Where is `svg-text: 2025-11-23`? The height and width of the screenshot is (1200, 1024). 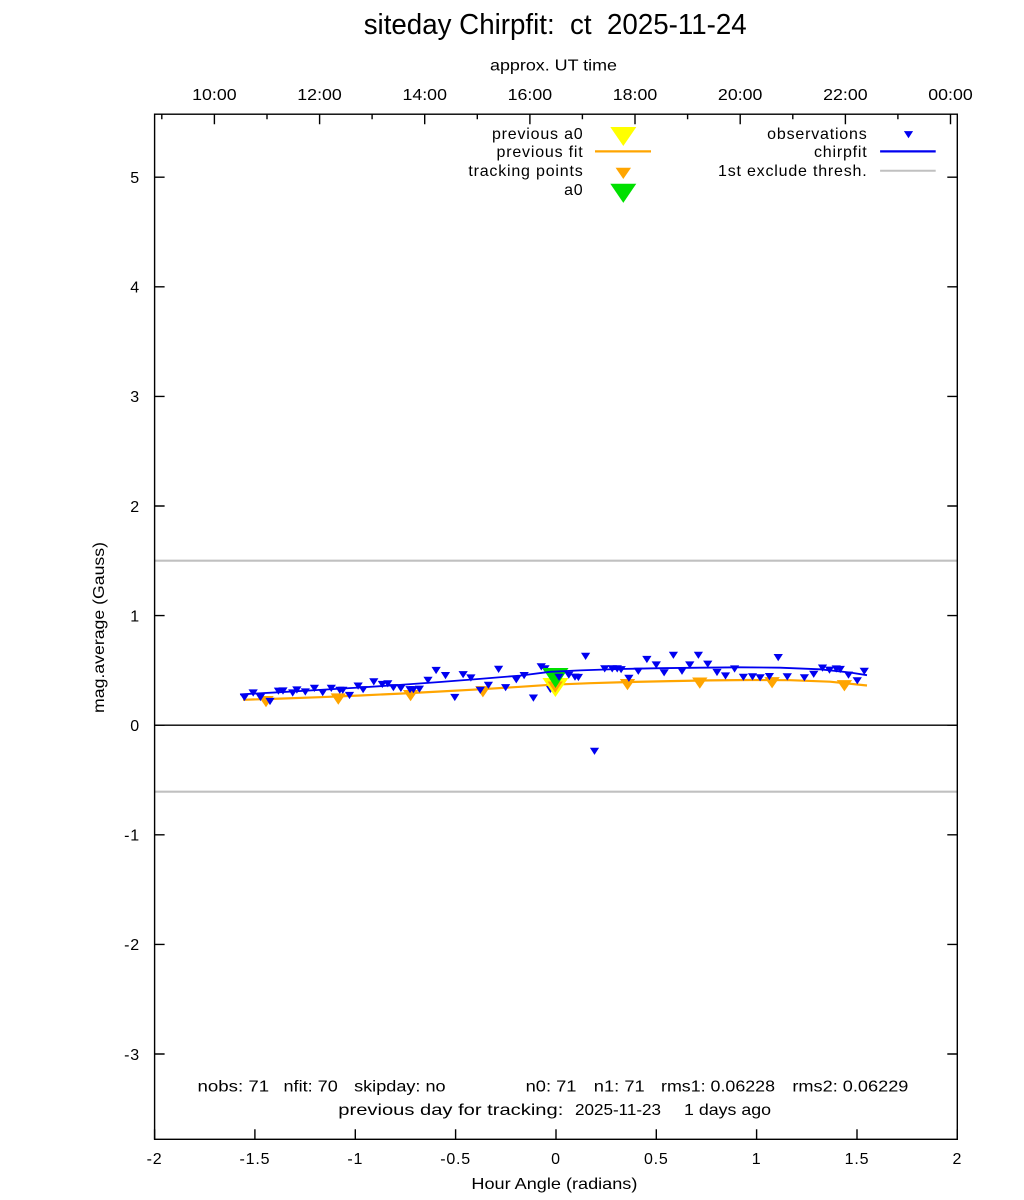
svg-text: 2025-11-23 is located at coordinates (618, 1110).